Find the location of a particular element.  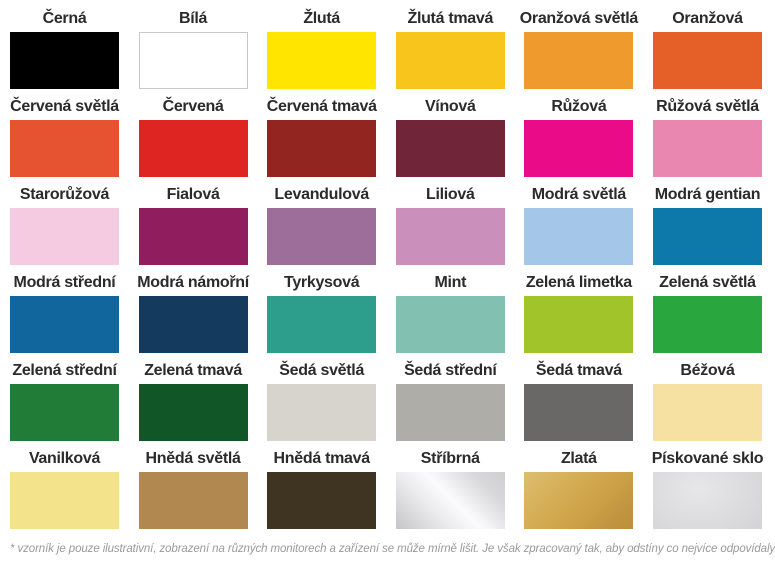

swatch-label: Červená is located at coordinates (193, 106).